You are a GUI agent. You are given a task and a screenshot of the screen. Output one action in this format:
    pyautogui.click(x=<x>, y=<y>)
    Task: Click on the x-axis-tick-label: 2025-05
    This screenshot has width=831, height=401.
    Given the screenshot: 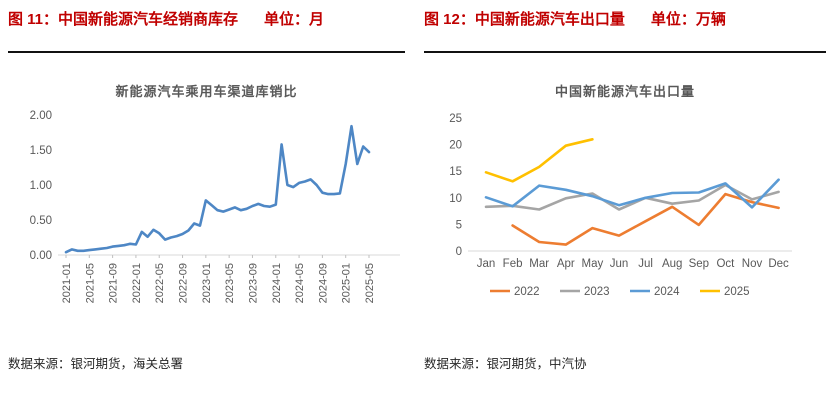 What is the action you would take?
    pyautogui.click(x=370, y=283)
    